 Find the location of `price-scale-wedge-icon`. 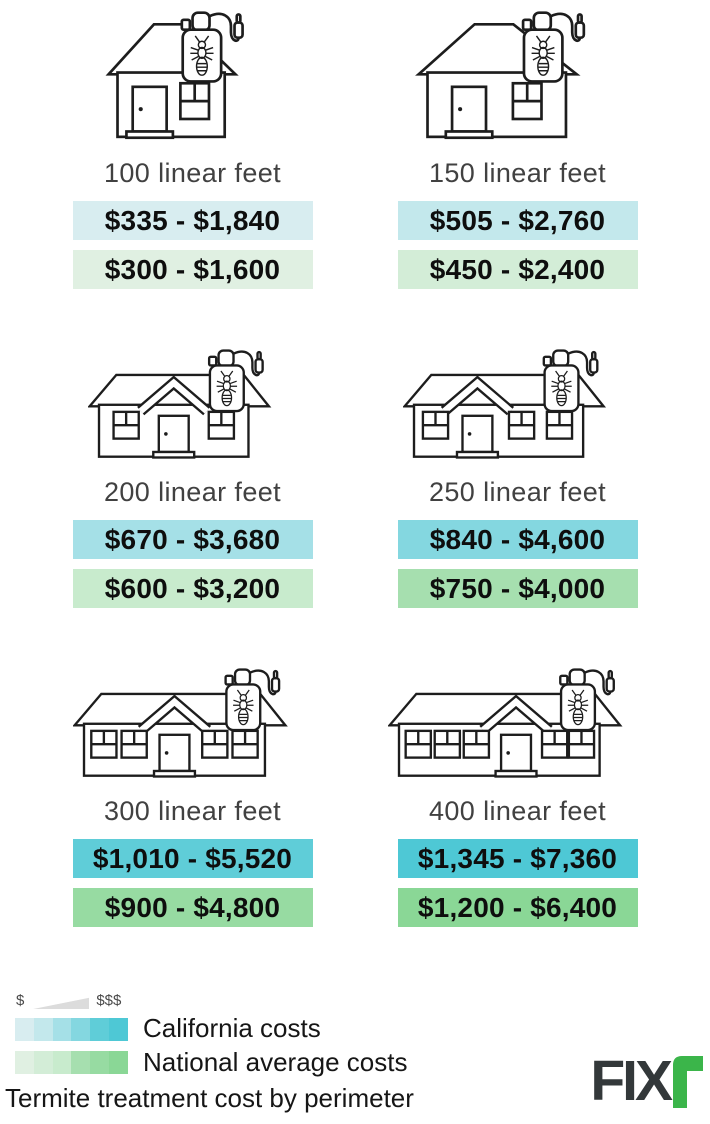

price-scale-wedge-icon is located at coordinates (60, 1003).